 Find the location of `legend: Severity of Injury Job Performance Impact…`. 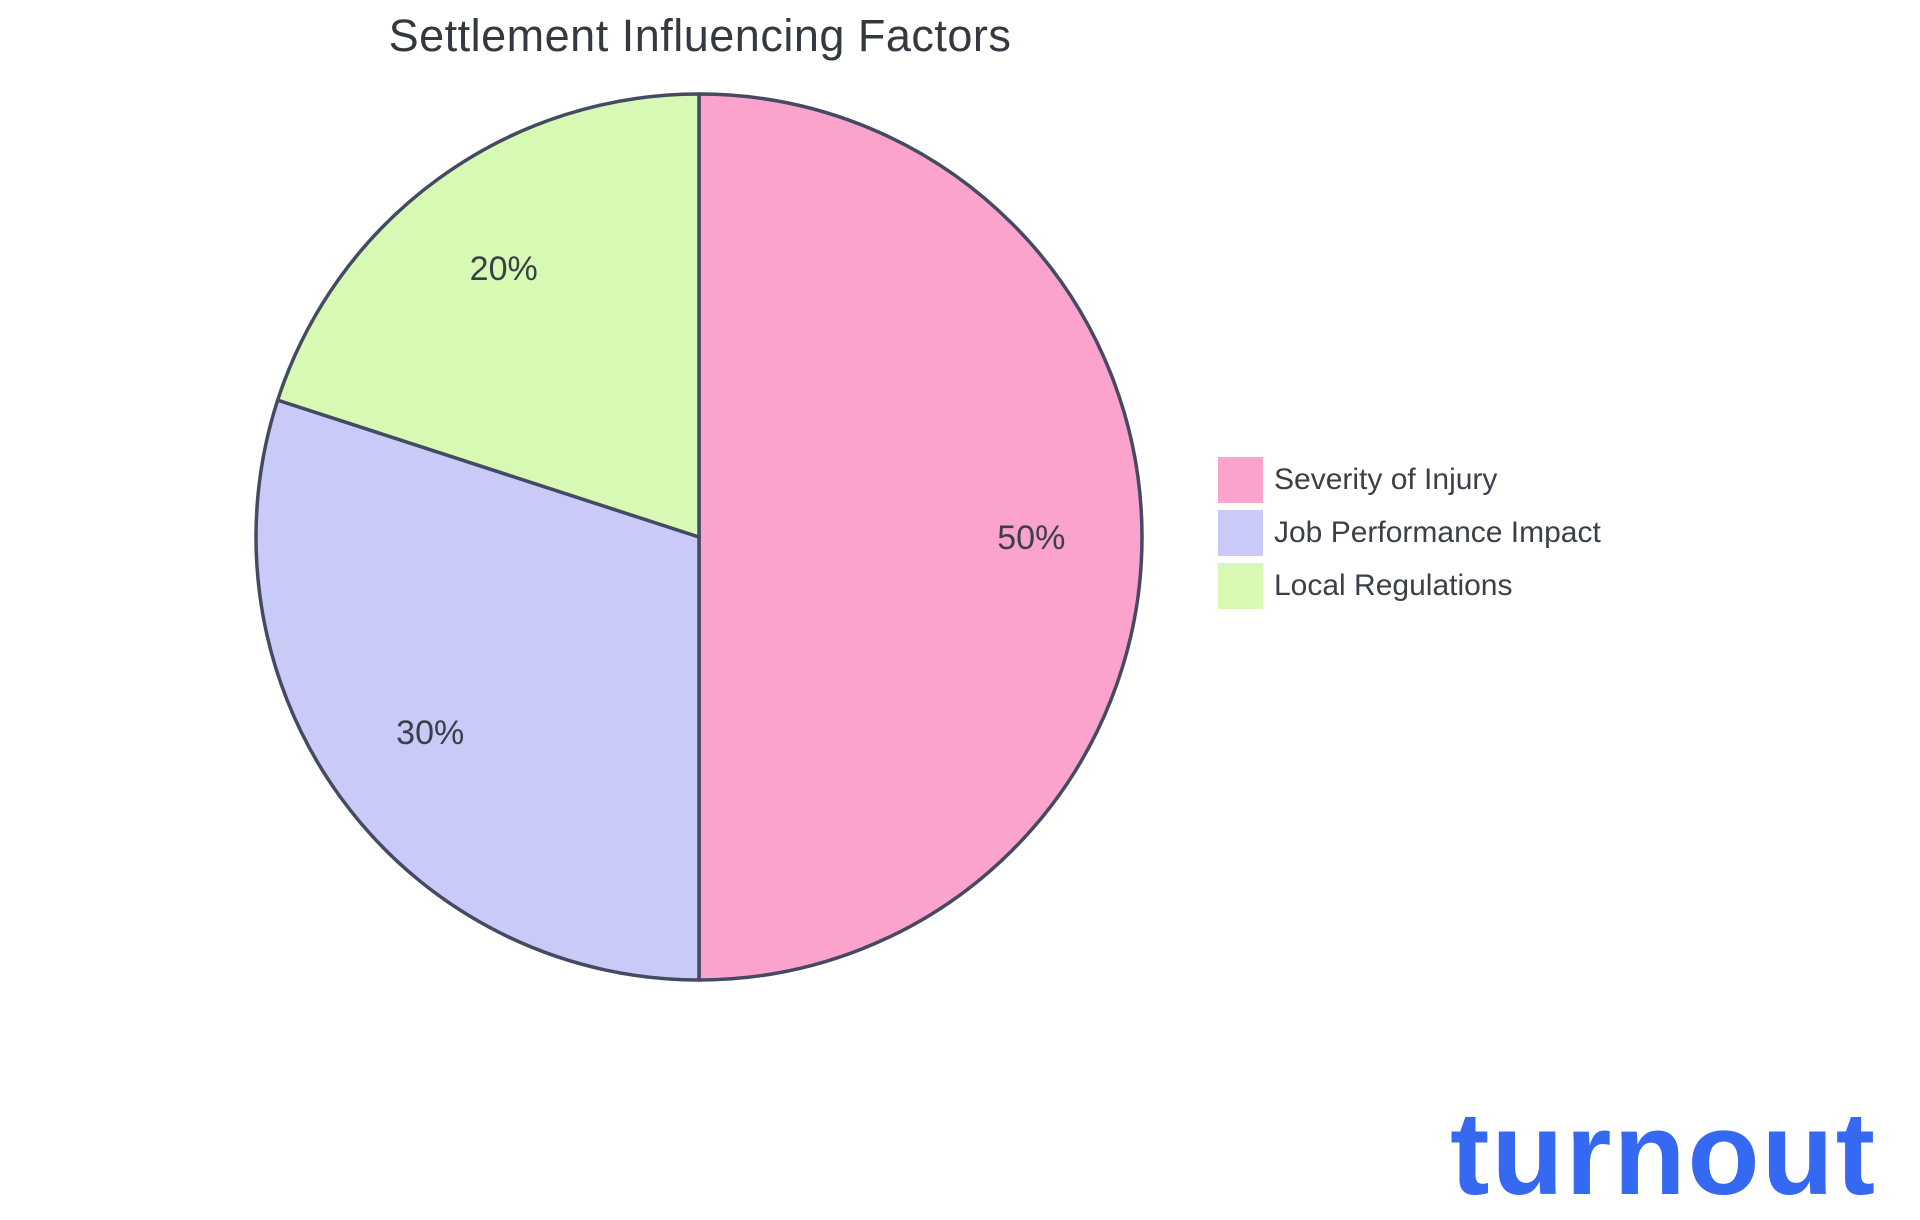

legend: Severity of Injury Job Performance Impact… is located at coordinates (1409, 533).